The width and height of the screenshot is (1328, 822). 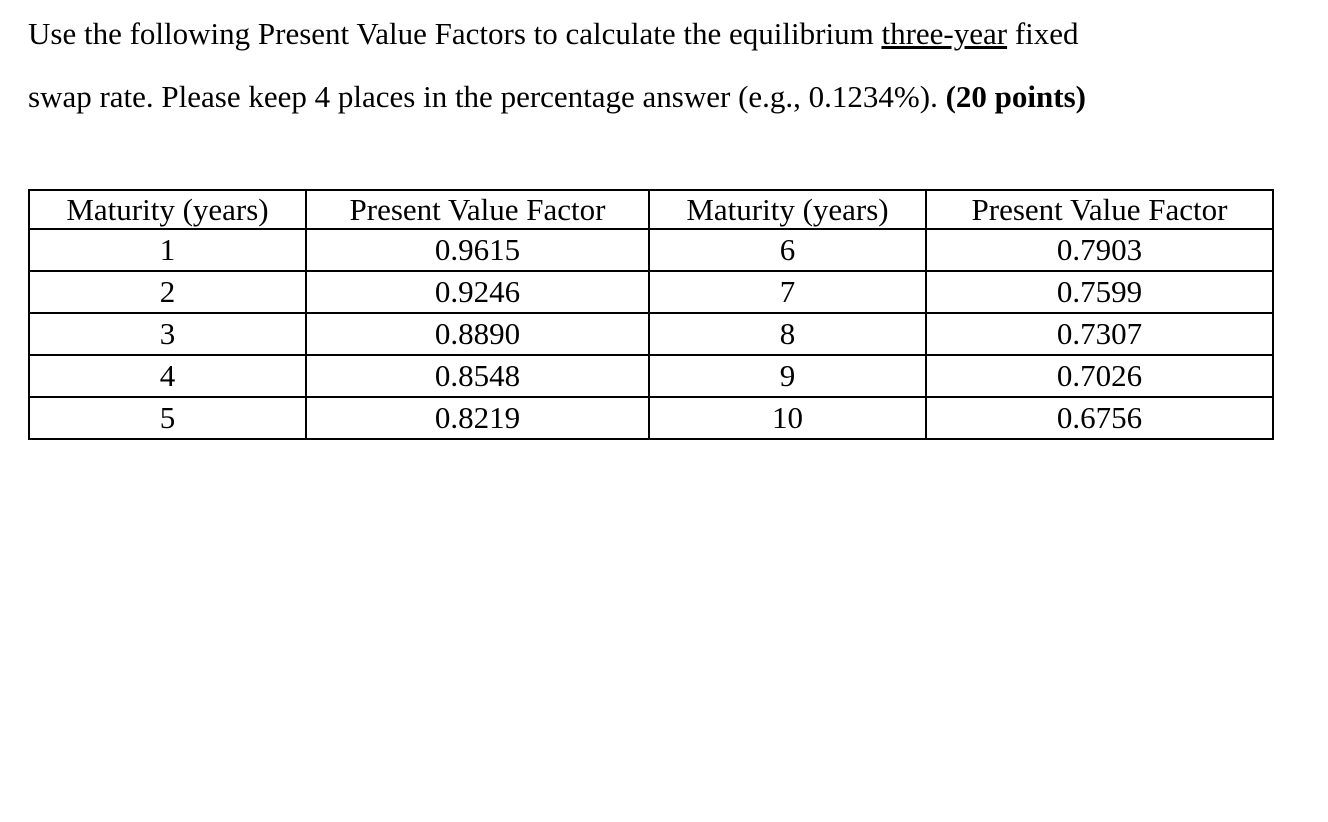 I want to click on table-row: 4 0.8548 9 0.7026, so click(x=651, y=376).